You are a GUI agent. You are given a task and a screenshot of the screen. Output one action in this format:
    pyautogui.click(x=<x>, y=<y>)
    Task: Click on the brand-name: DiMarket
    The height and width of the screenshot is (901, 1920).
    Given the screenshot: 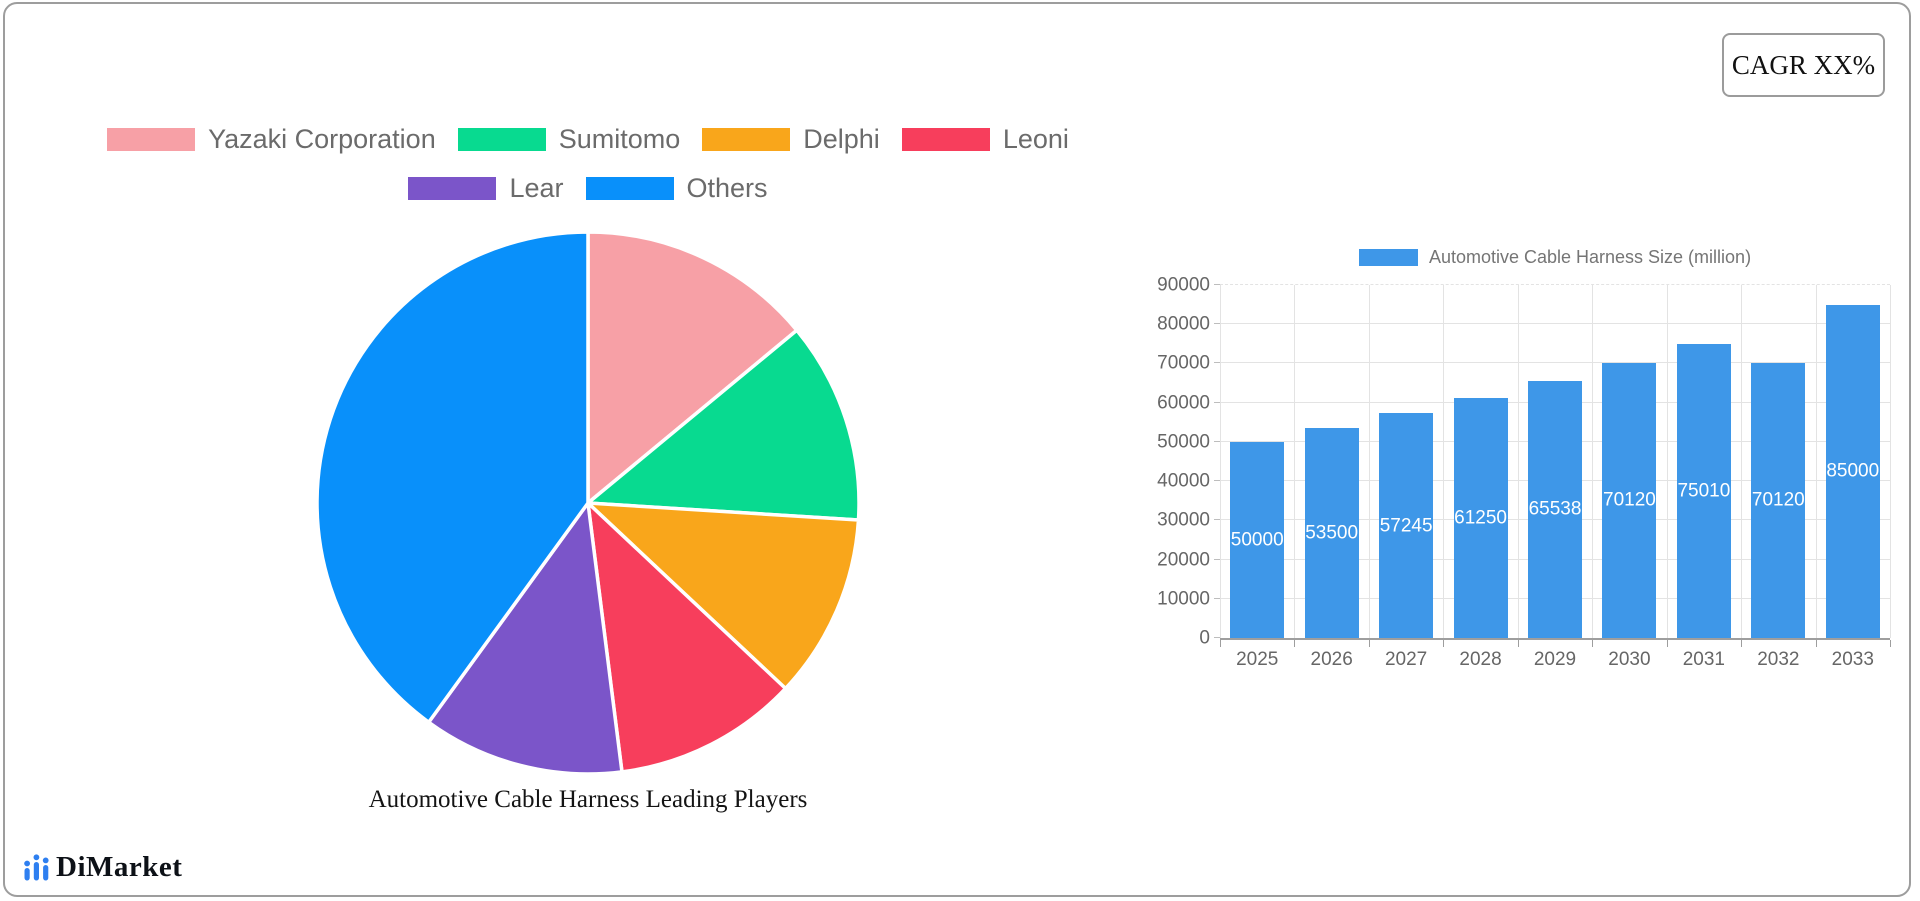 What is the action you would take?
    pyautogui.click(x=119, y=867)
    